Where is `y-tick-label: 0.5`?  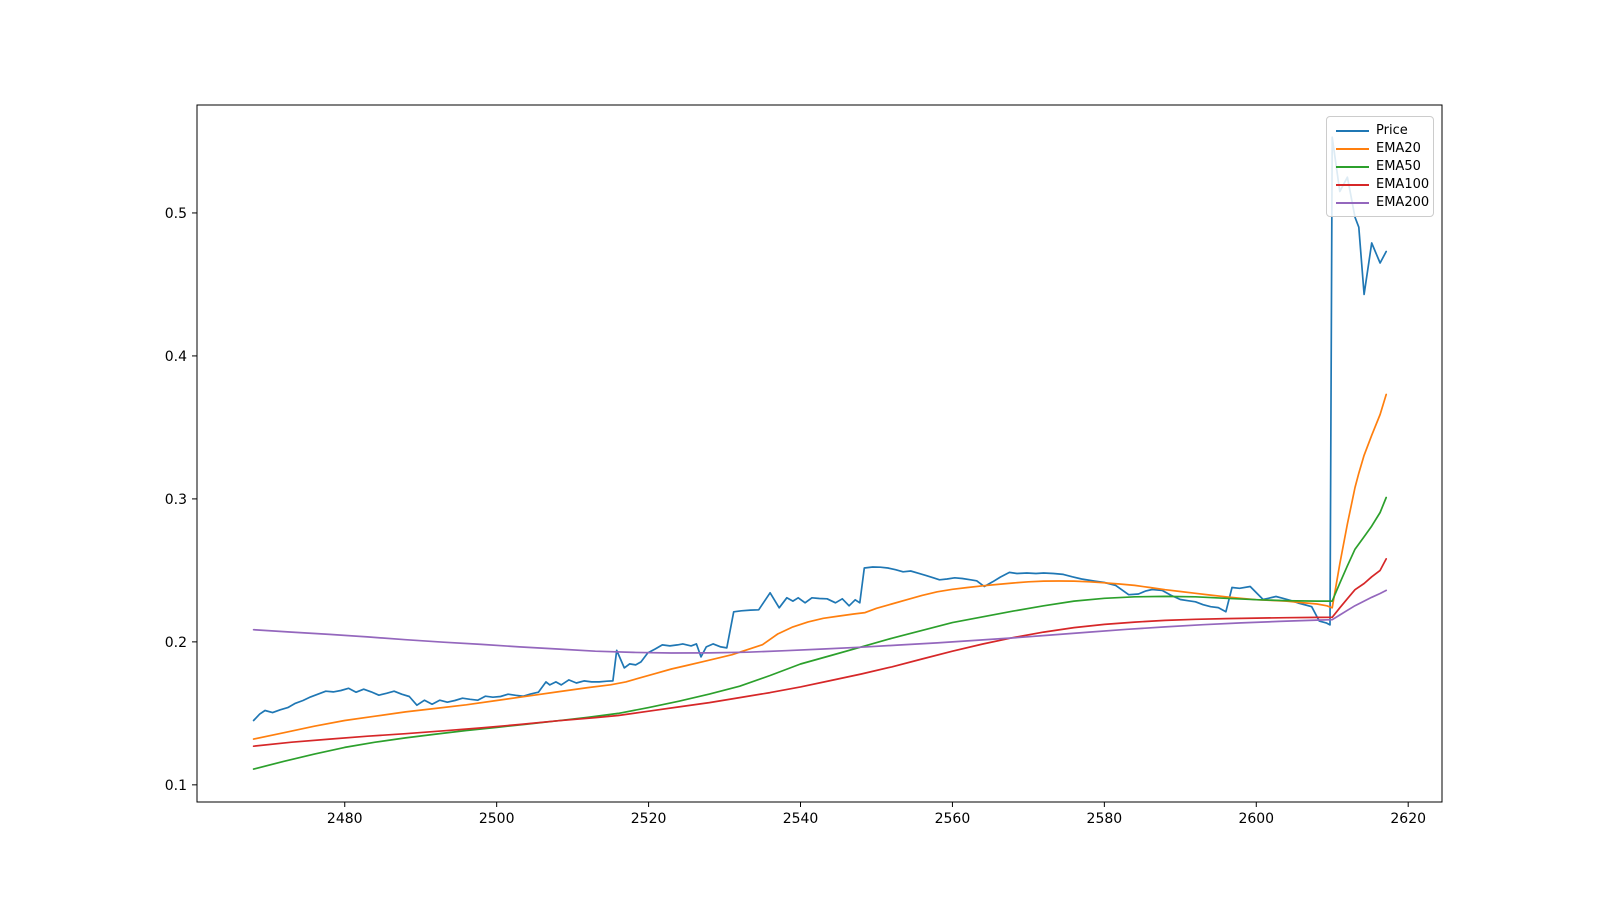
y-tick-label: 0.5 is located at coordinates (176, 214).